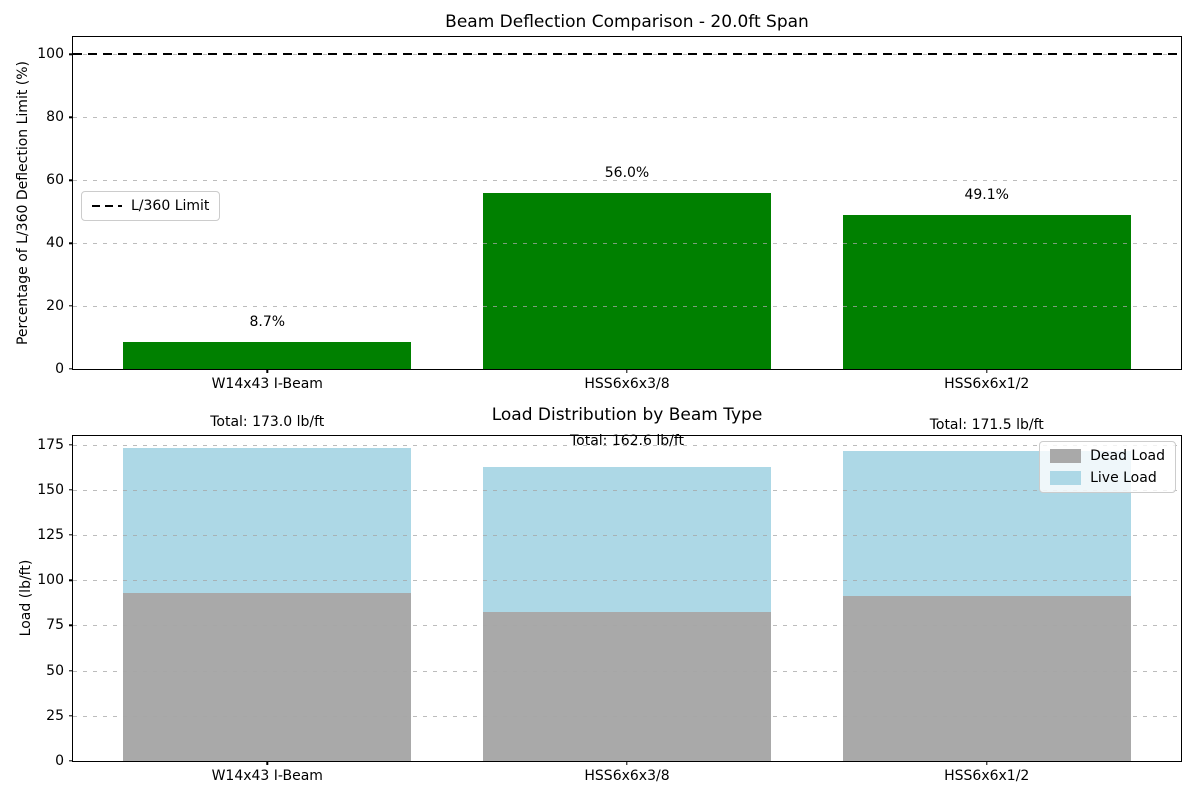 The width and height of the screenshot is (1200, 800). Describe the element at coordinates (50, 489) in the screenshot. I see `y-tick-label: 150` at that location.